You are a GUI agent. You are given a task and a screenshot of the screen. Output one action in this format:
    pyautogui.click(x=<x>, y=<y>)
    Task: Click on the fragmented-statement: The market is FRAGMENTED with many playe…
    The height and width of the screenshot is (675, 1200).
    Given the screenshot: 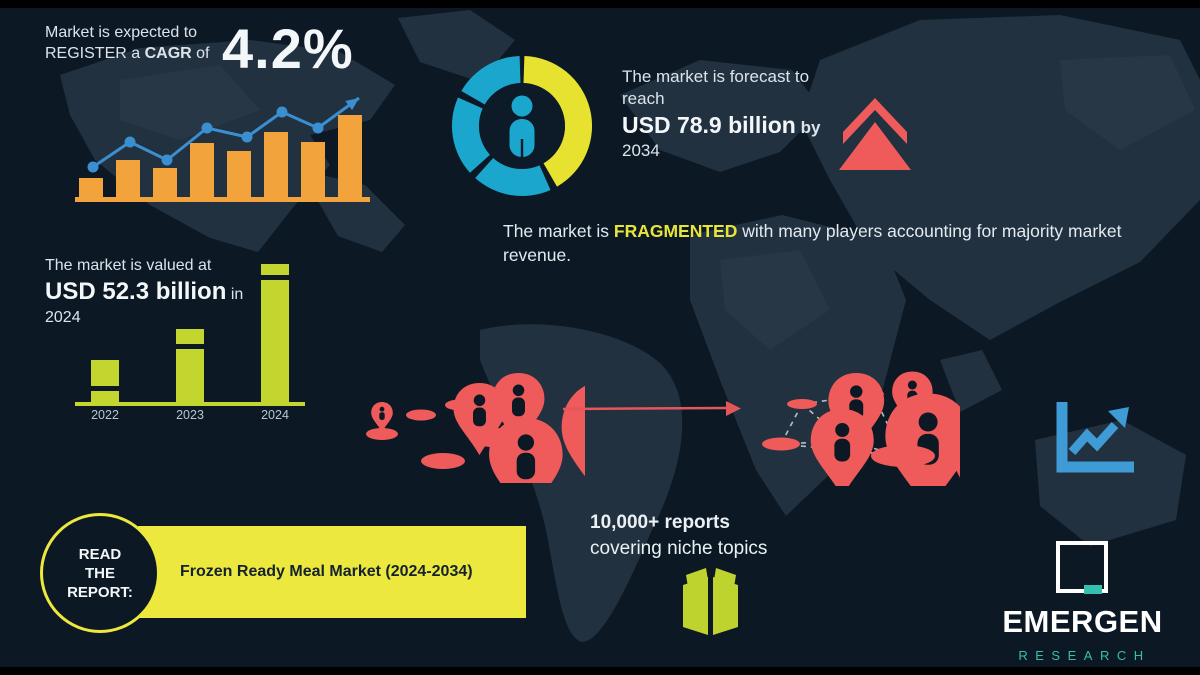 What is the action you would take?
    pyautogui.click(x=825, y=243)
    